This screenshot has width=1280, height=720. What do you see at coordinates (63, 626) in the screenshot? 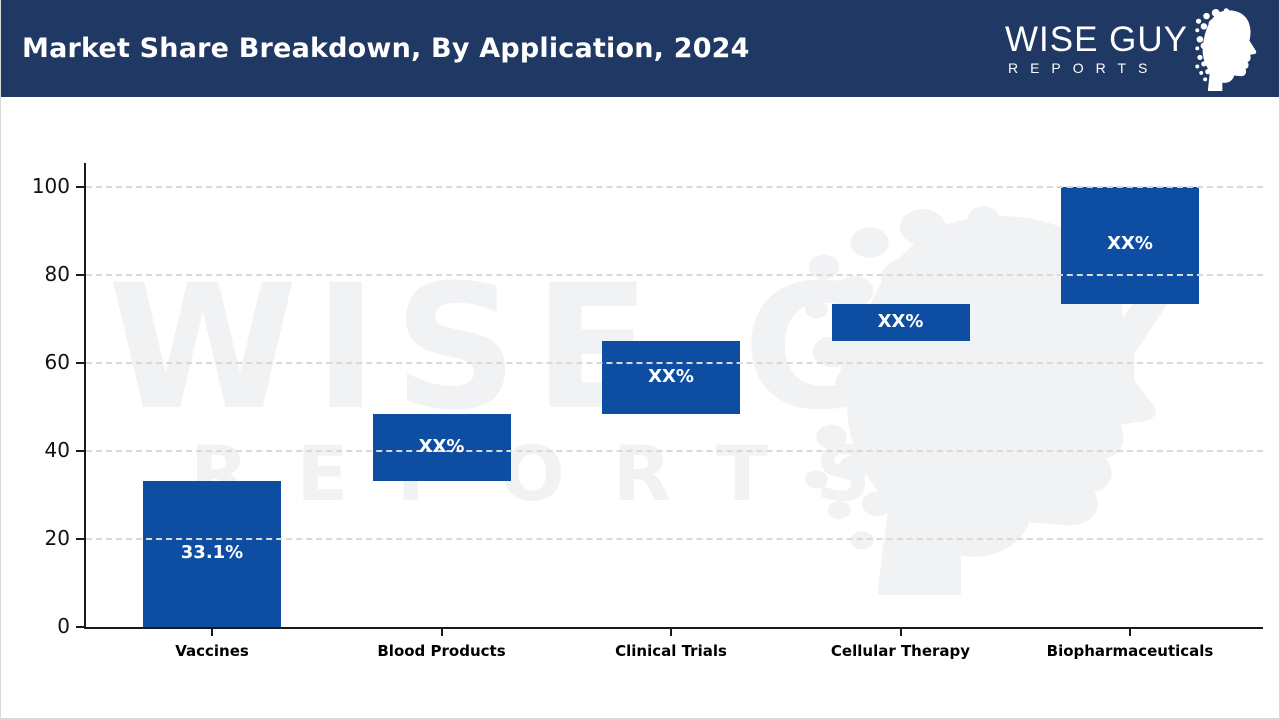
I see `y-tick-label: 0` at bounding box center [63, 626].